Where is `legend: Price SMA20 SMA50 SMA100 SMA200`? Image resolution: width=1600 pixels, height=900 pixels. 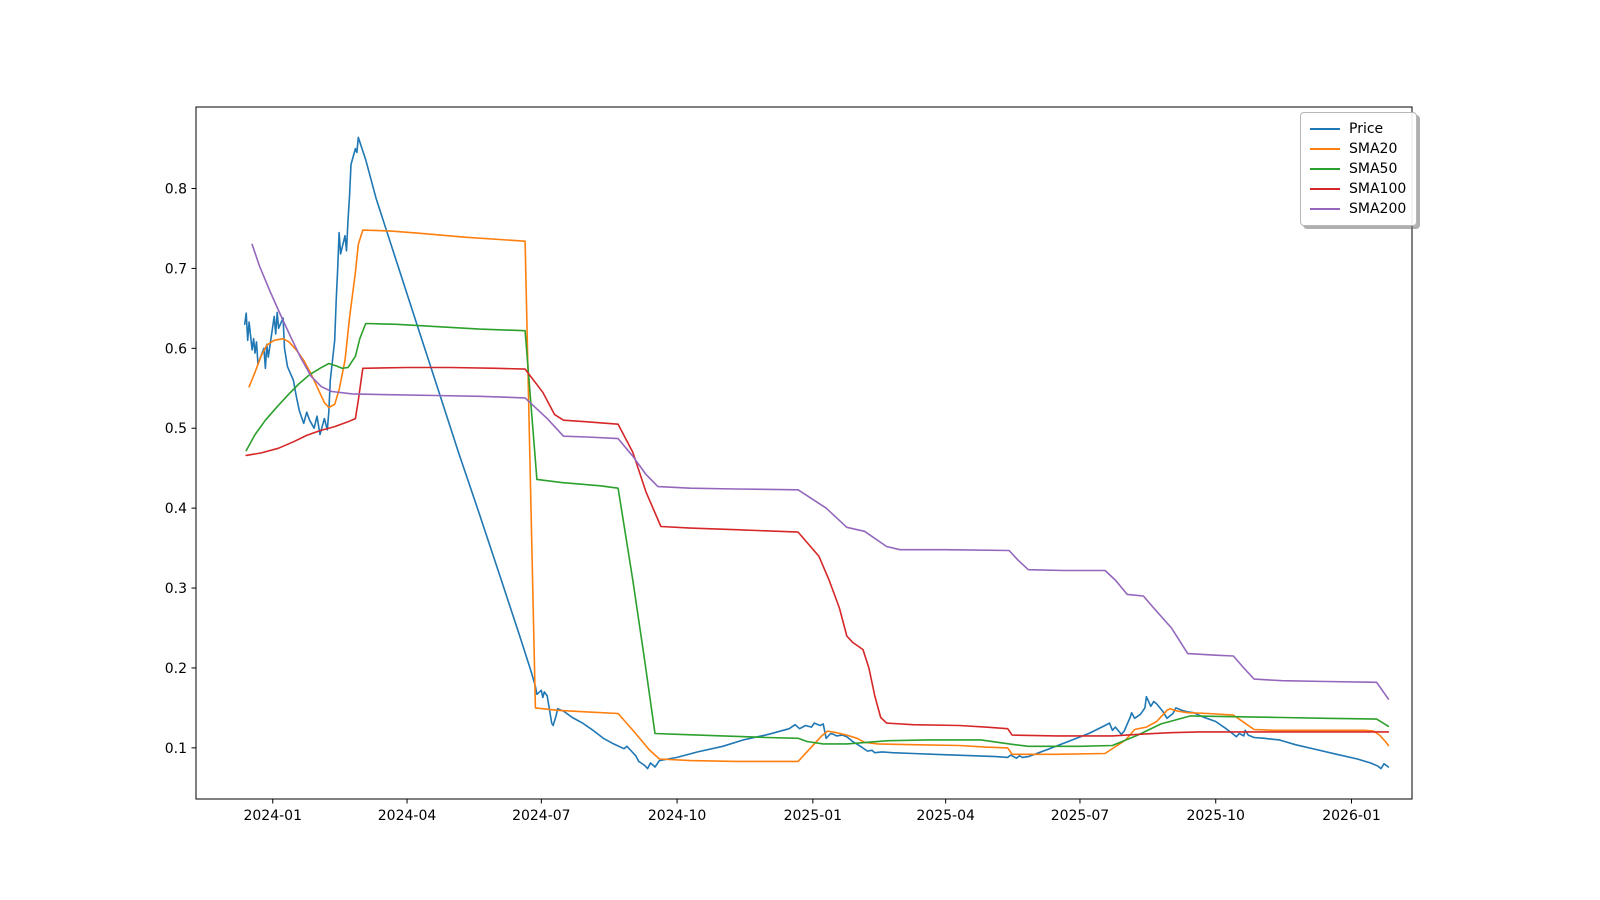
legend: Price SMA20 SMA50 SMA100 SMA200 is located at coordinates (1359, 169).